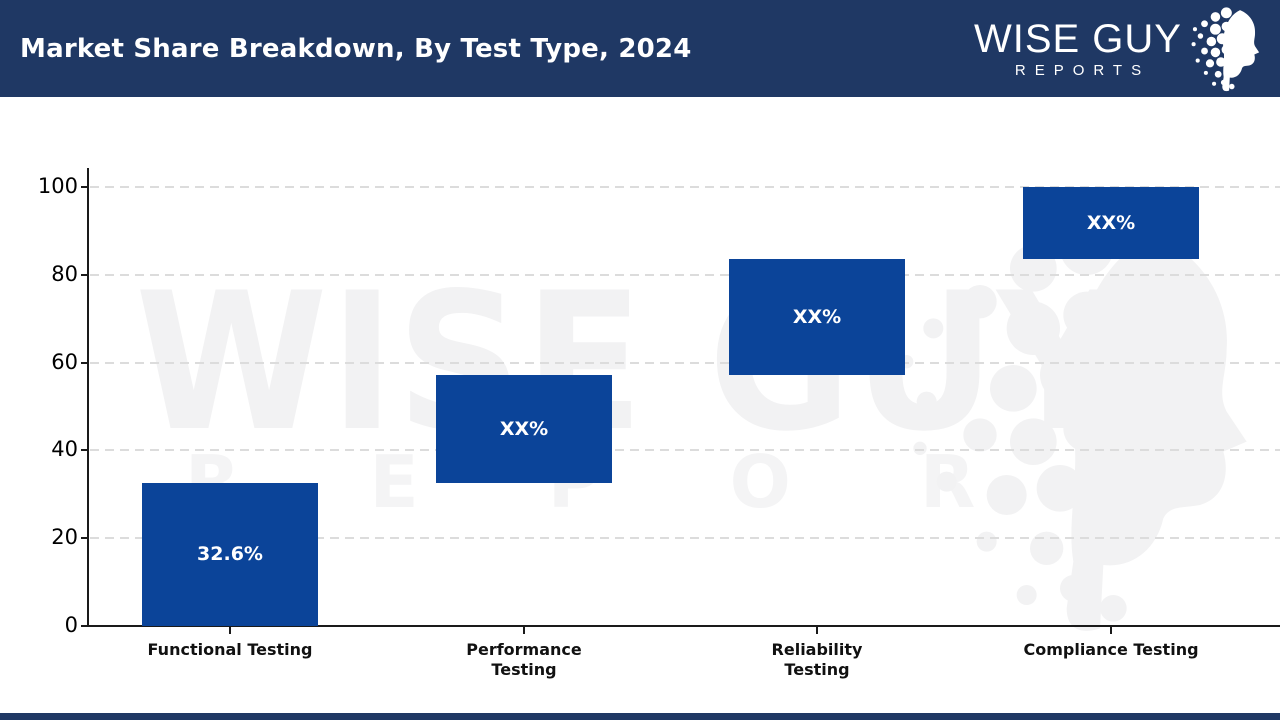 Image resolution: width=1280 pixels, height=720 pixels. Describe the element at coordinates (817, 659) in the screenshot. I see `x-tick-label: Reliability Testing` at that location.